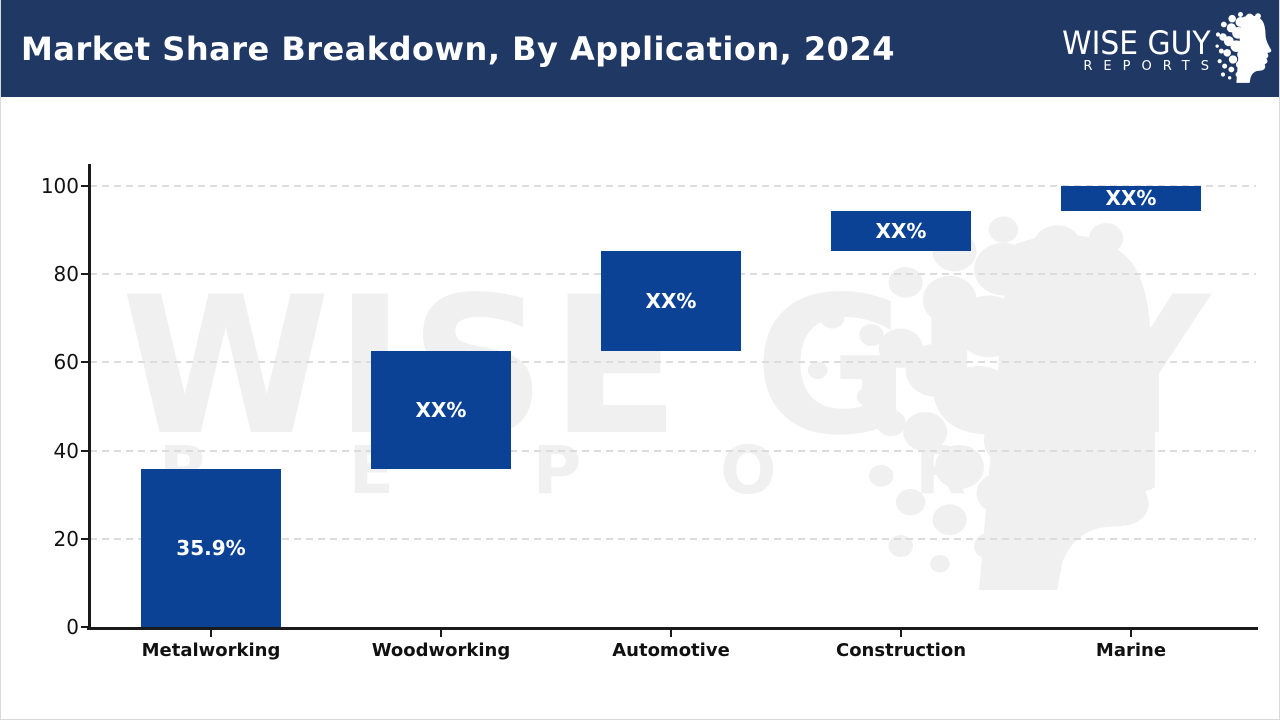 The image size is (1280, 720). What do you see at coordinates (671, 633) in the screenshot?
I see `x-tick-mark-automotive` at bounding box center [671, 633].